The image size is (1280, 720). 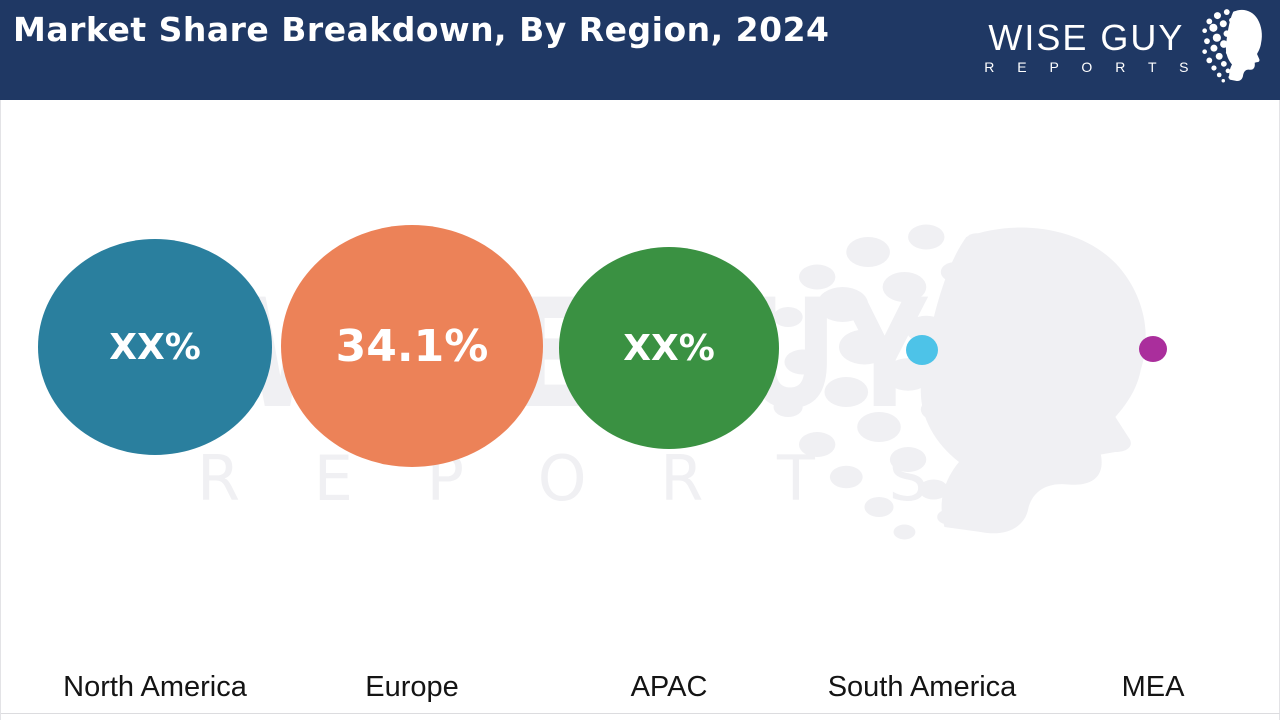 I want to click on watermark-brand-subtitle: R E P O R T S, so click(x=576, y=478).